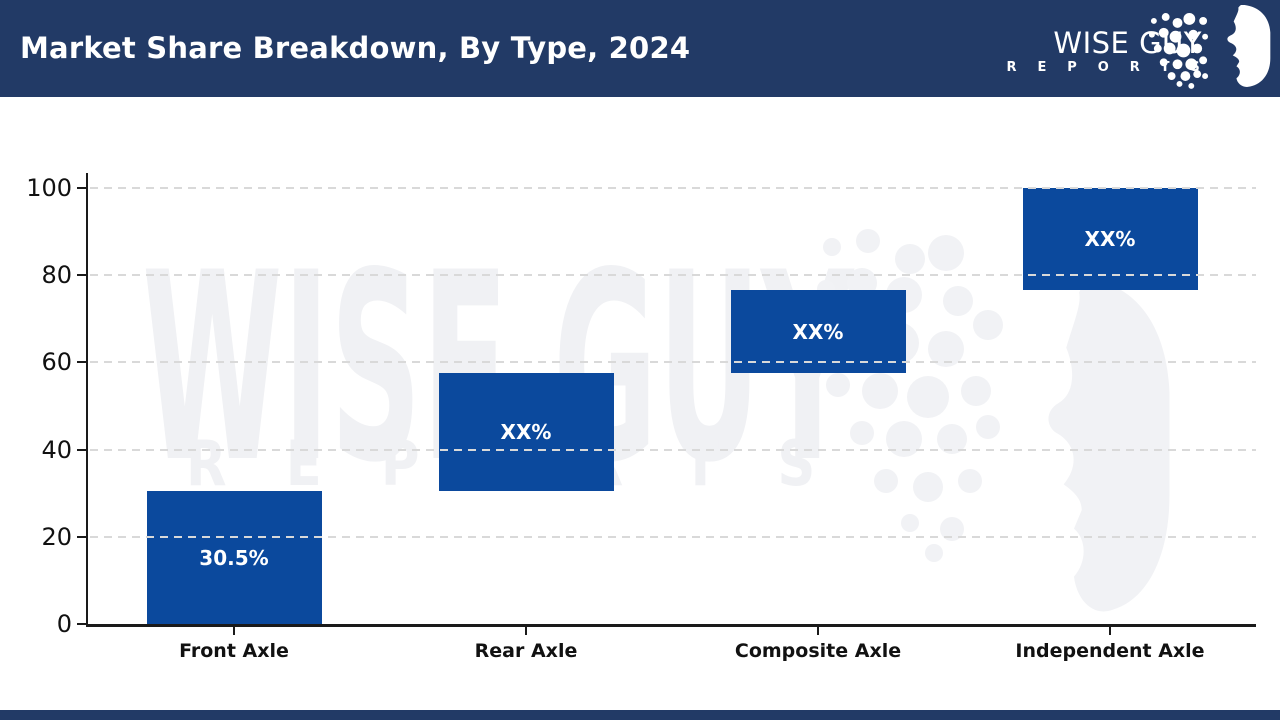 This screenshot has height=720, width=1280. What do you see at coordinates (56, 362) in the screenshot?
I see `y-tick-label: 60` at bounding box center [56, 362].